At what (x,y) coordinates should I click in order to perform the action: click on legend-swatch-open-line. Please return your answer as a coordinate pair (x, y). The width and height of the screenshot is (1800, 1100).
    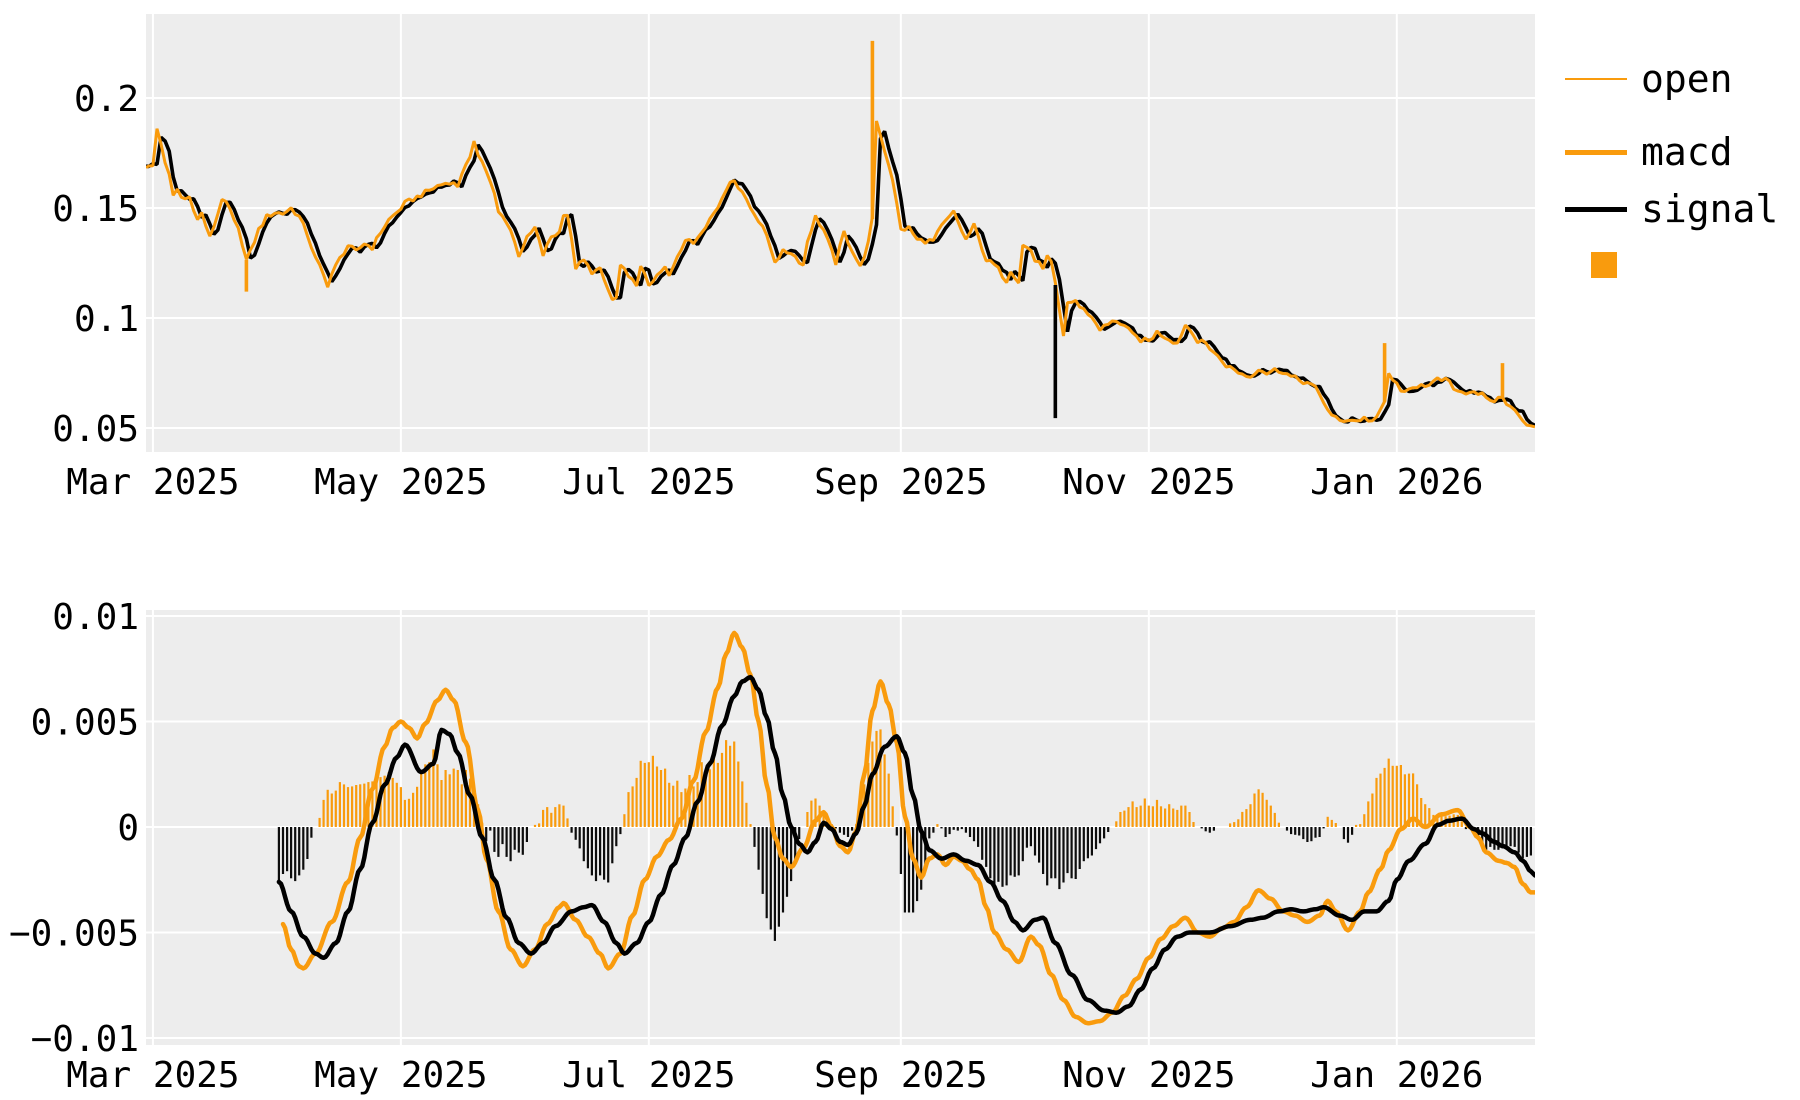
    Looking at the image, I should click on (1596, 79).